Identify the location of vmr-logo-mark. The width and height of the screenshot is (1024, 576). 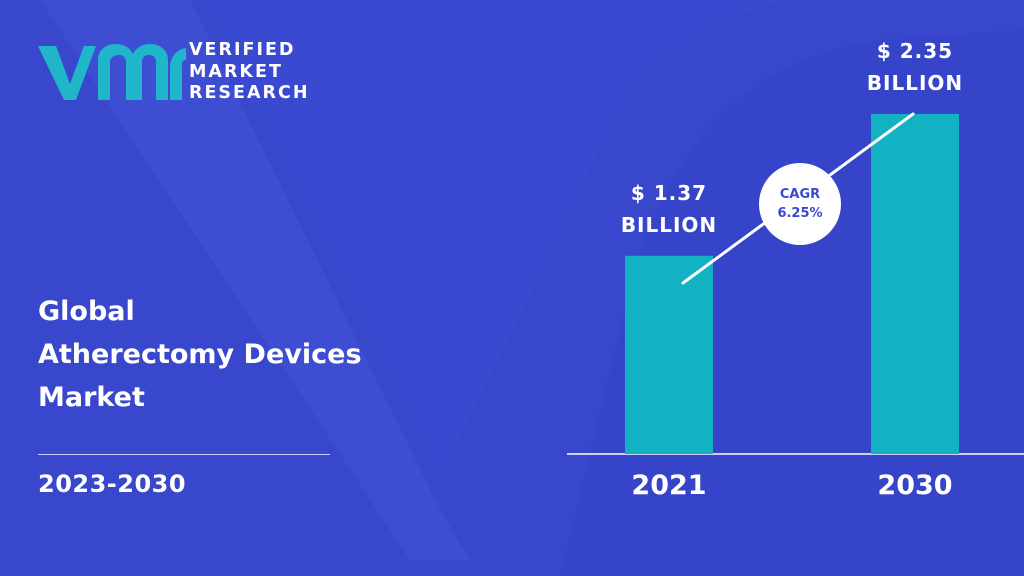
(112, 72).